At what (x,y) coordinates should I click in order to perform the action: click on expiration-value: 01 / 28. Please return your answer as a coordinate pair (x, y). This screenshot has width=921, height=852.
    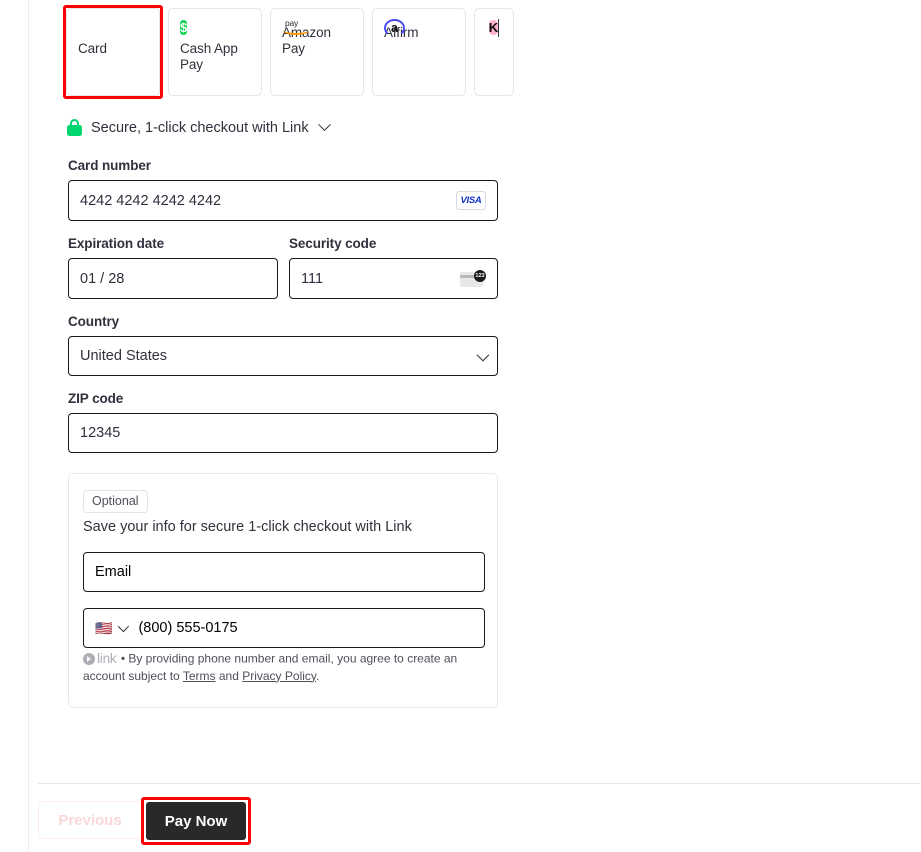
    Looking at the image, I should click on (102, 278).